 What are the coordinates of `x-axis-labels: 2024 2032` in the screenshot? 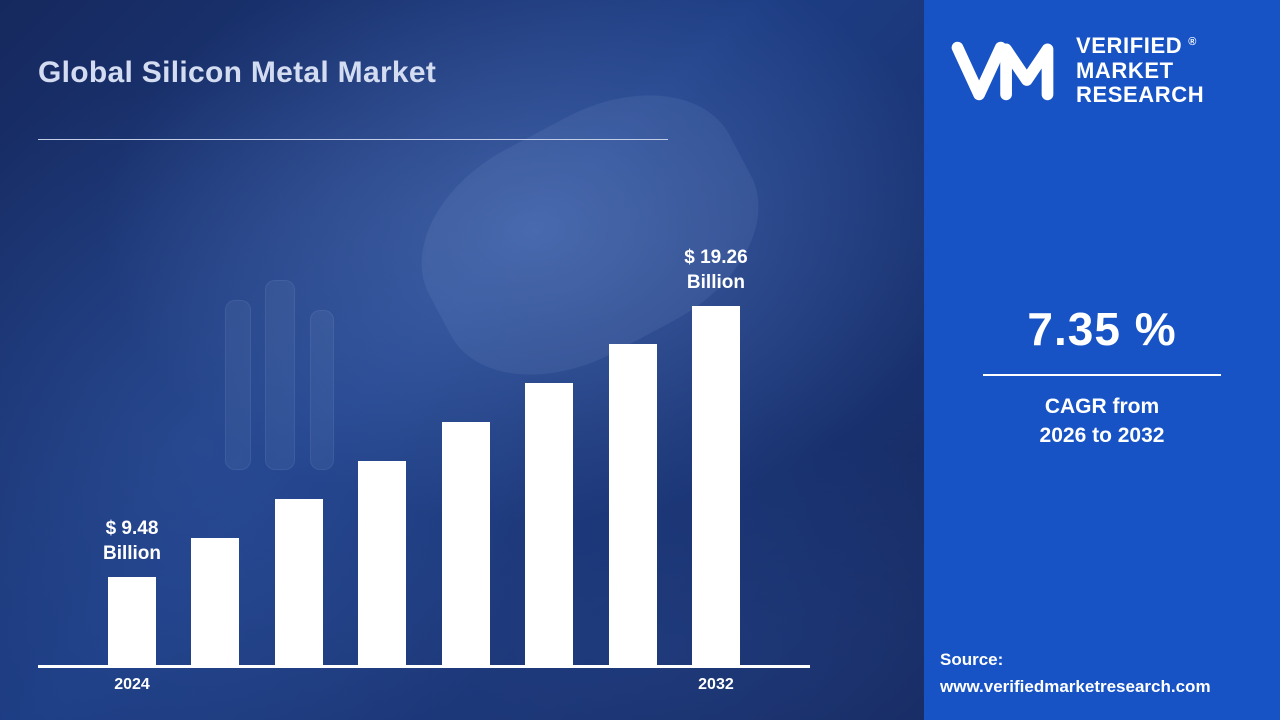 It's located at (424, 685).